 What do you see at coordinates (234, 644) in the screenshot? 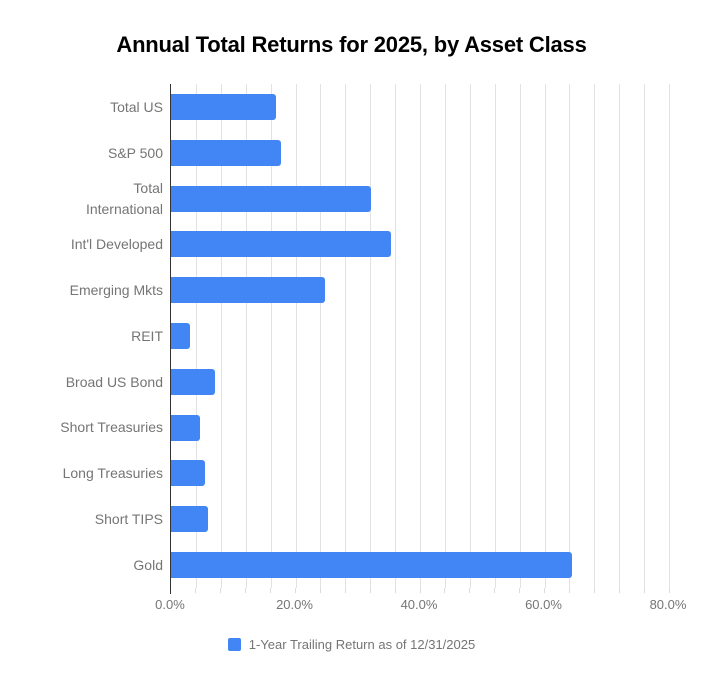
I see `legend-swatch-icon` at bounding box center [234, 644].